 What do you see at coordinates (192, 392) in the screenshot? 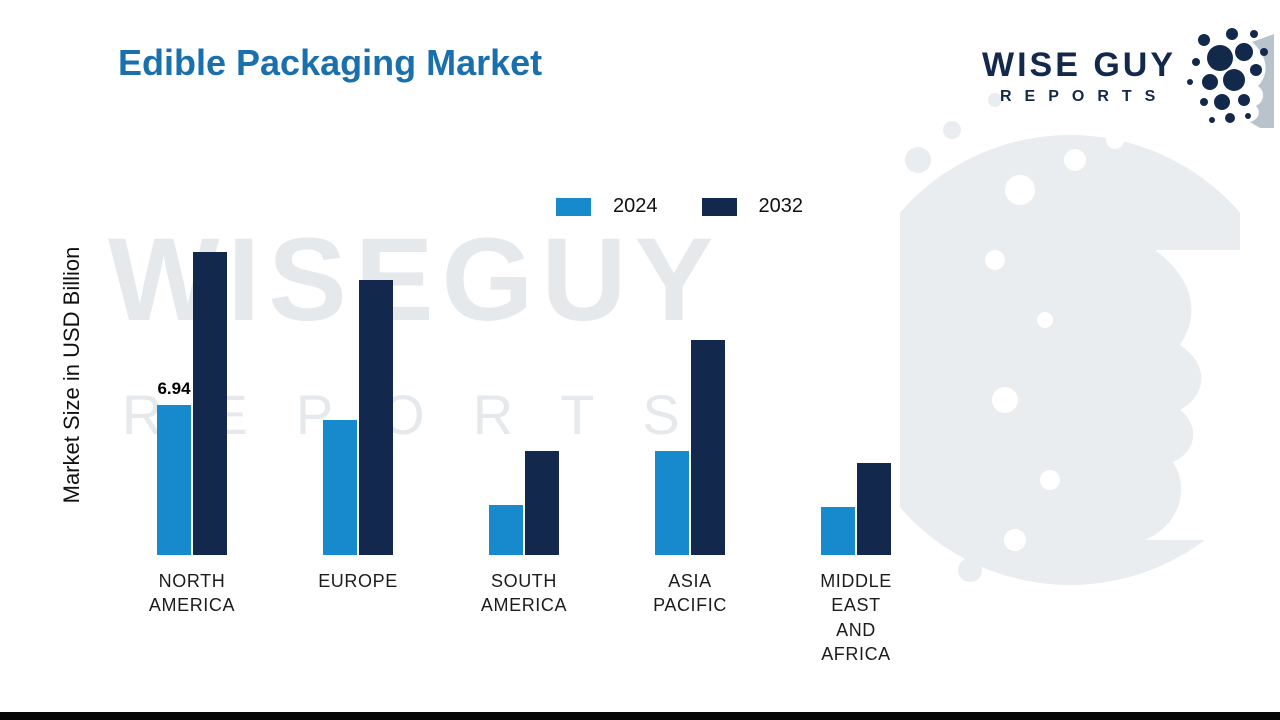
I see `bar-pair: 6.94` at bounding box center [192, 392].